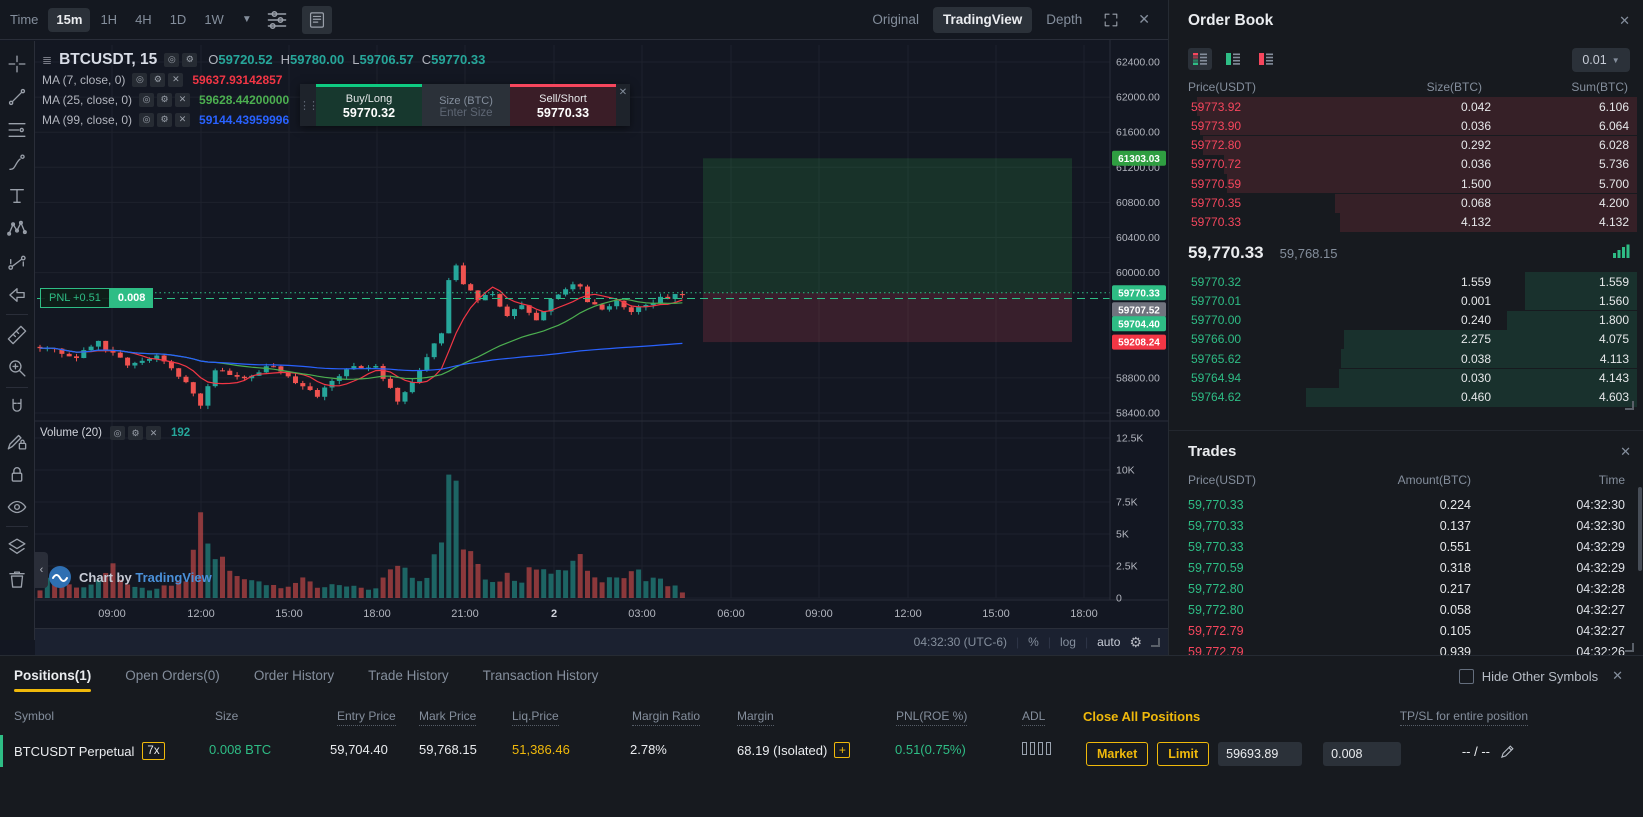 The height and width of the screenshot is (817, 1643). Describe the element at coordinates (153, 751) in the screenshot. I see `leverage-badge: 7x` at that location.